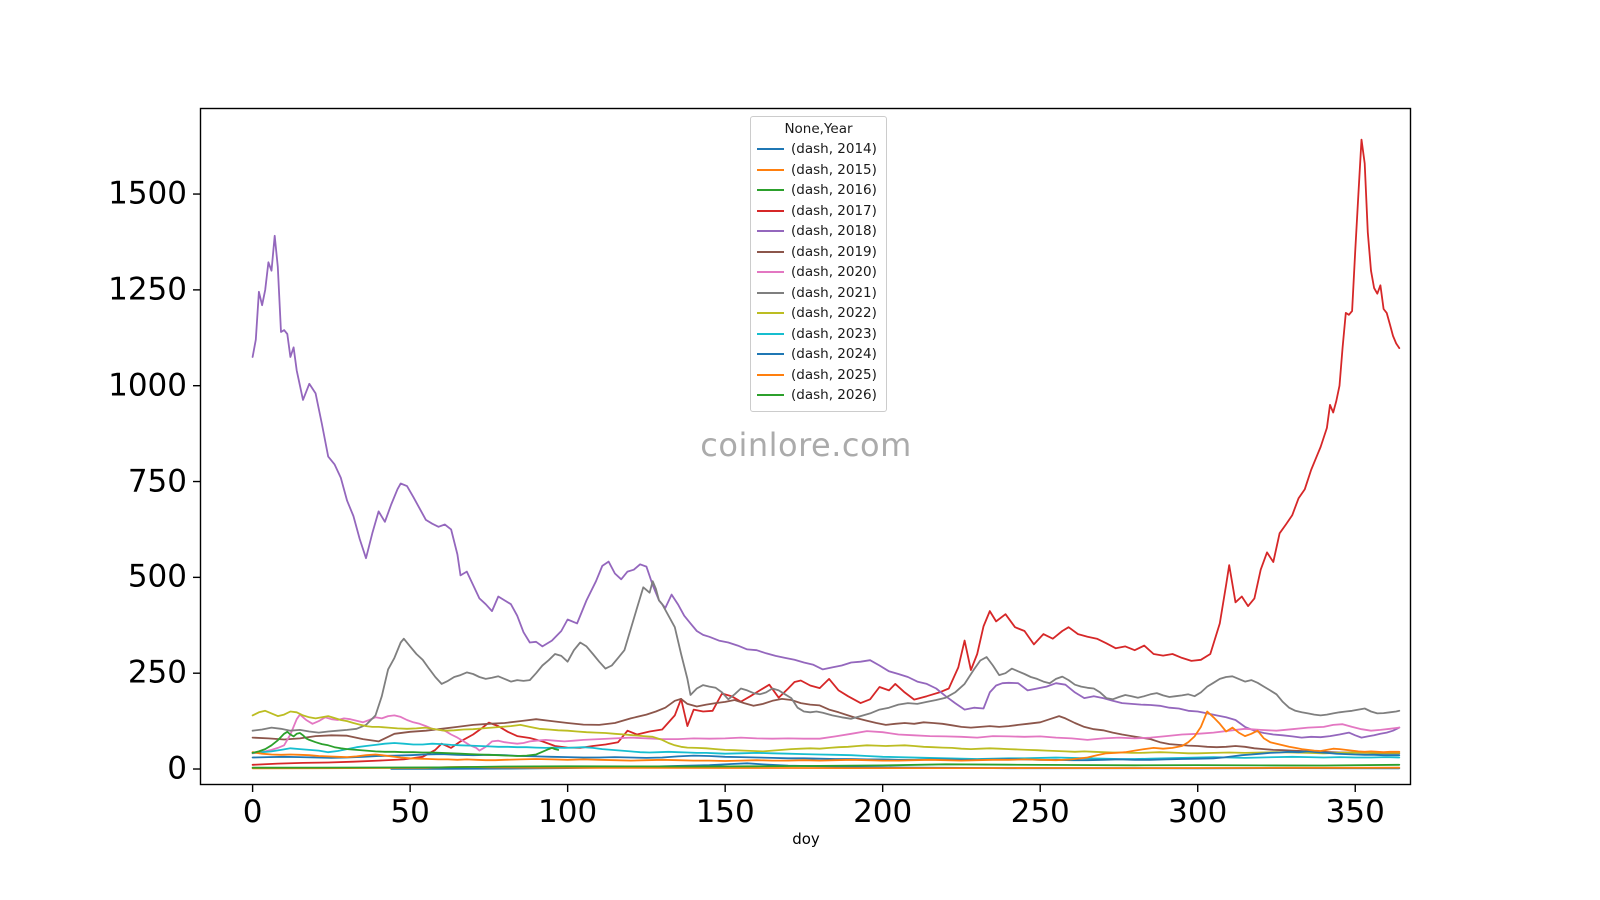  Describe the element at coordinates (826, 756) in the screenshot. I see `series-line--dash-2024-` at that location.